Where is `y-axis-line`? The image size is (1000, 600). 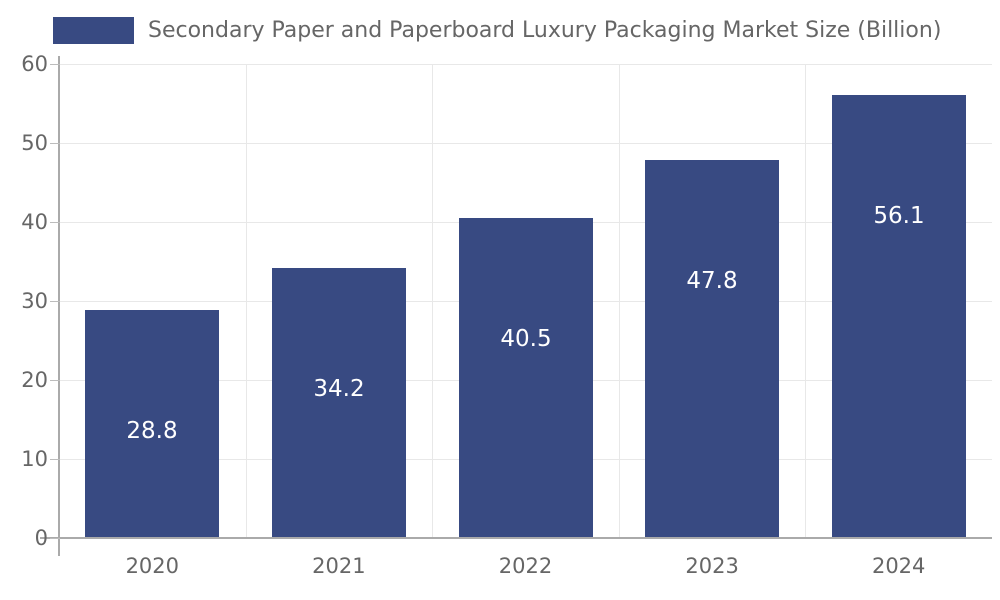 y-axis-line is located at coordinates (59, 306).